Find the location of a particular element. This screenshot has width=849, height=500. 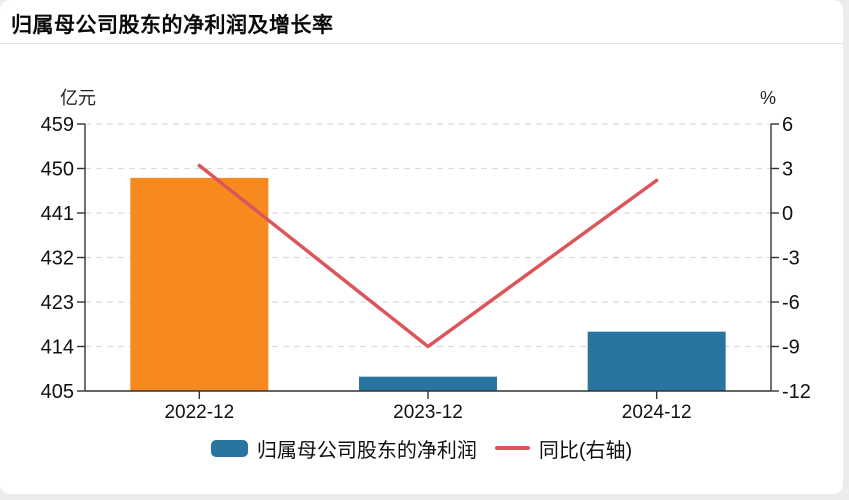

legend-label-yoy: 同比(右轴) is located at coordinates (585, 450).